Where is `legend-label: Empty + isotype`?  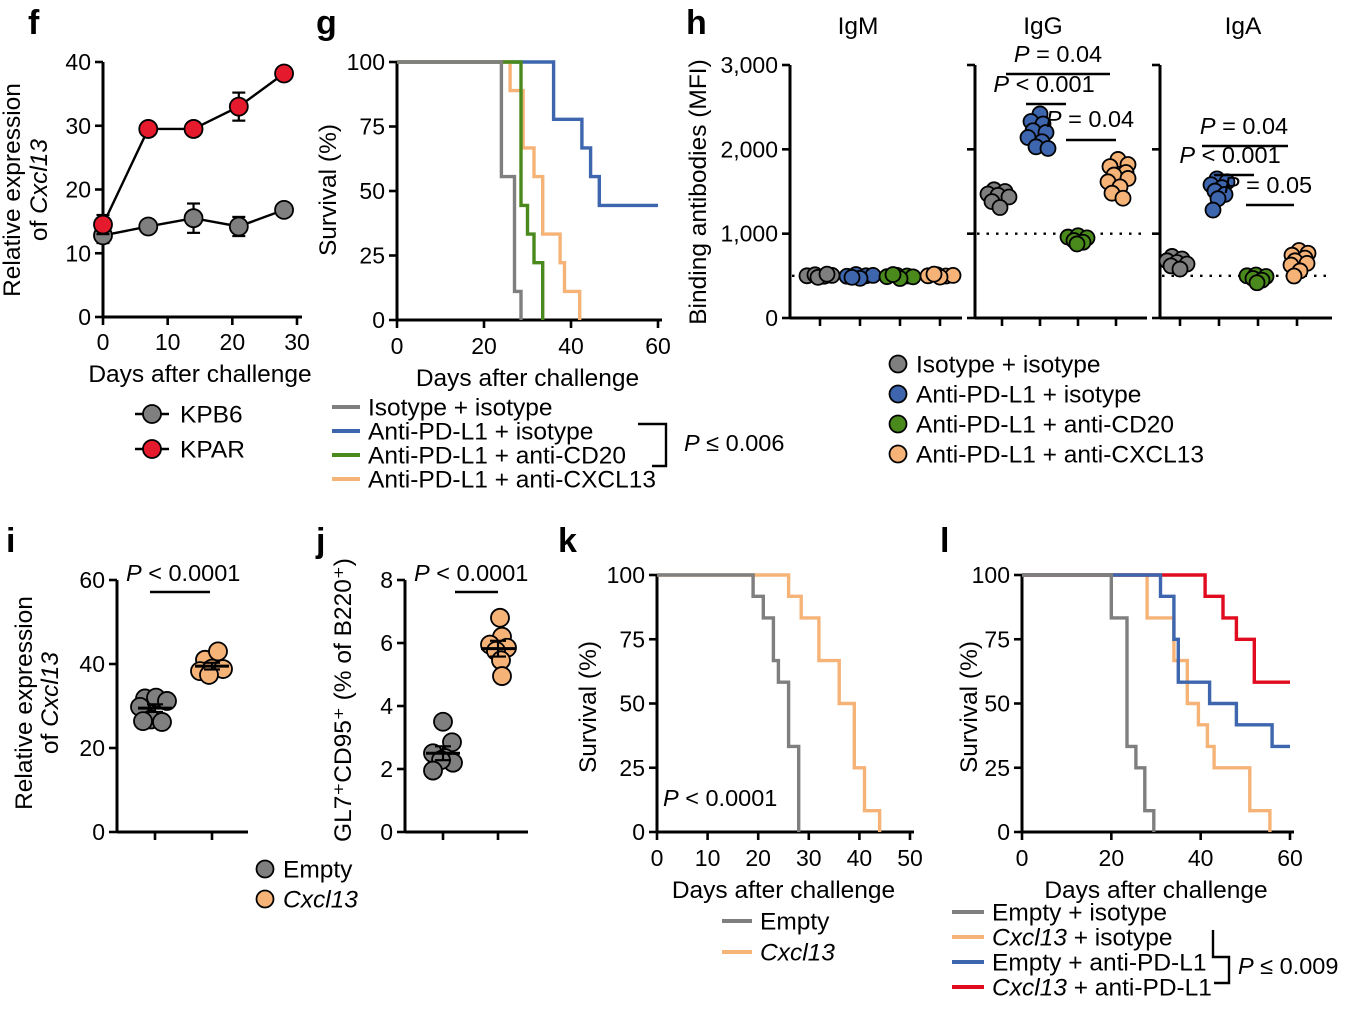 legend-label: Empty + isotype is located at coordinates (1079, 913).